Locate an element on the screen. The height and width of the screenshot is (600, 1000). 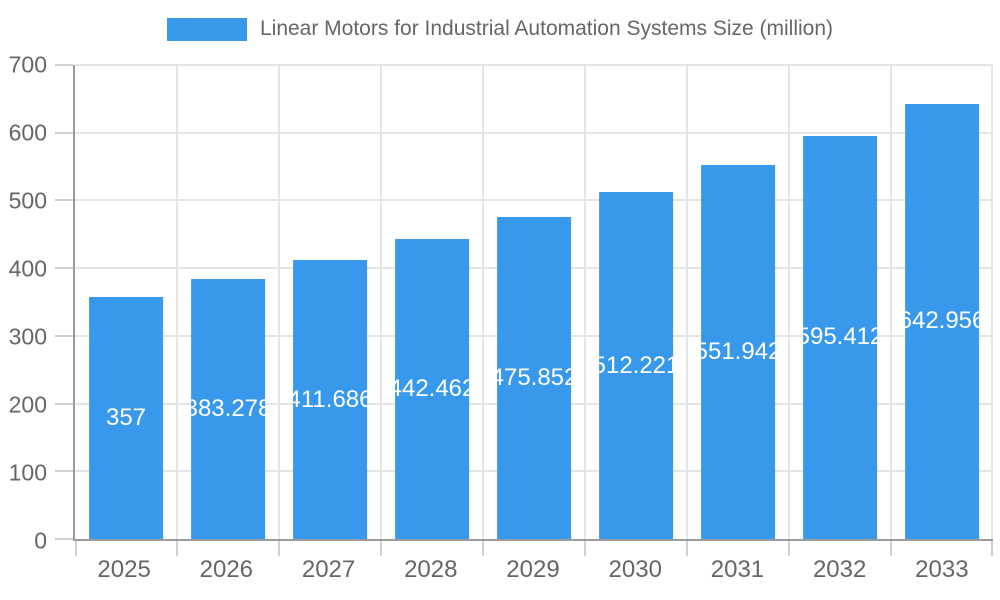
bar-2031: 551.942 is located at coordinates (738, 352).